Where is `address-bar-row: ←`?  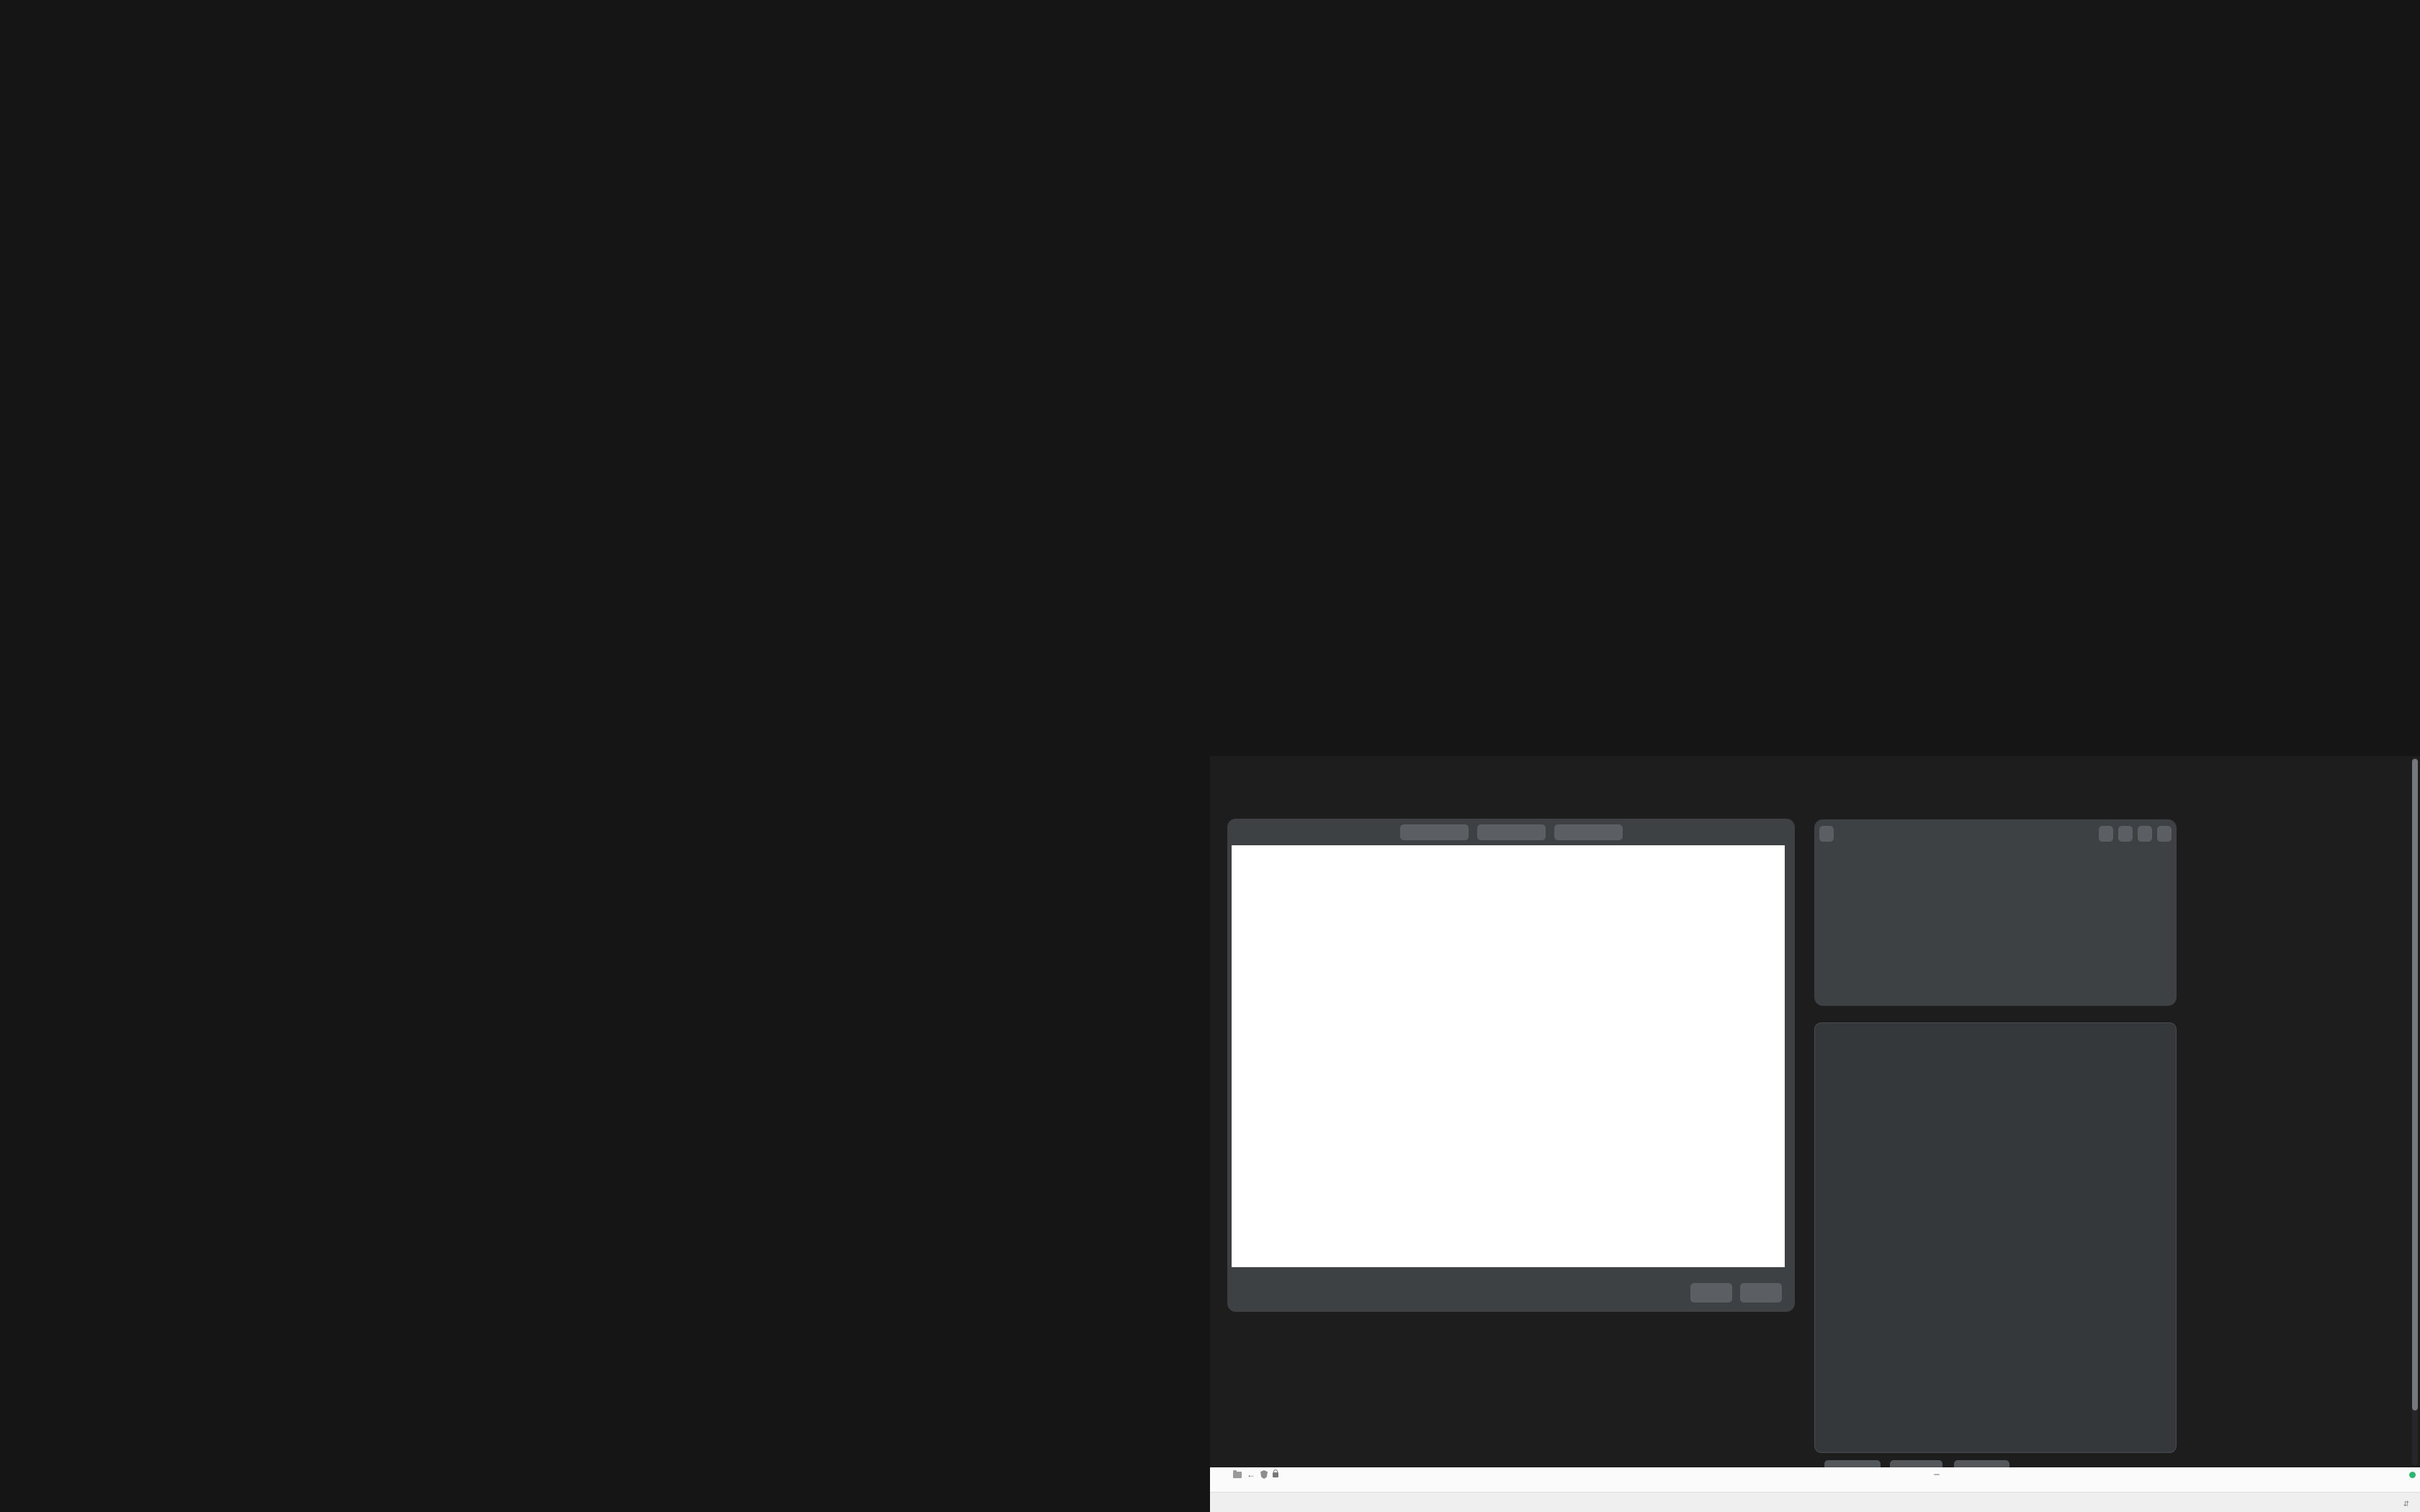
address-bar-row: ← is located at coordinates (1815, 1474).